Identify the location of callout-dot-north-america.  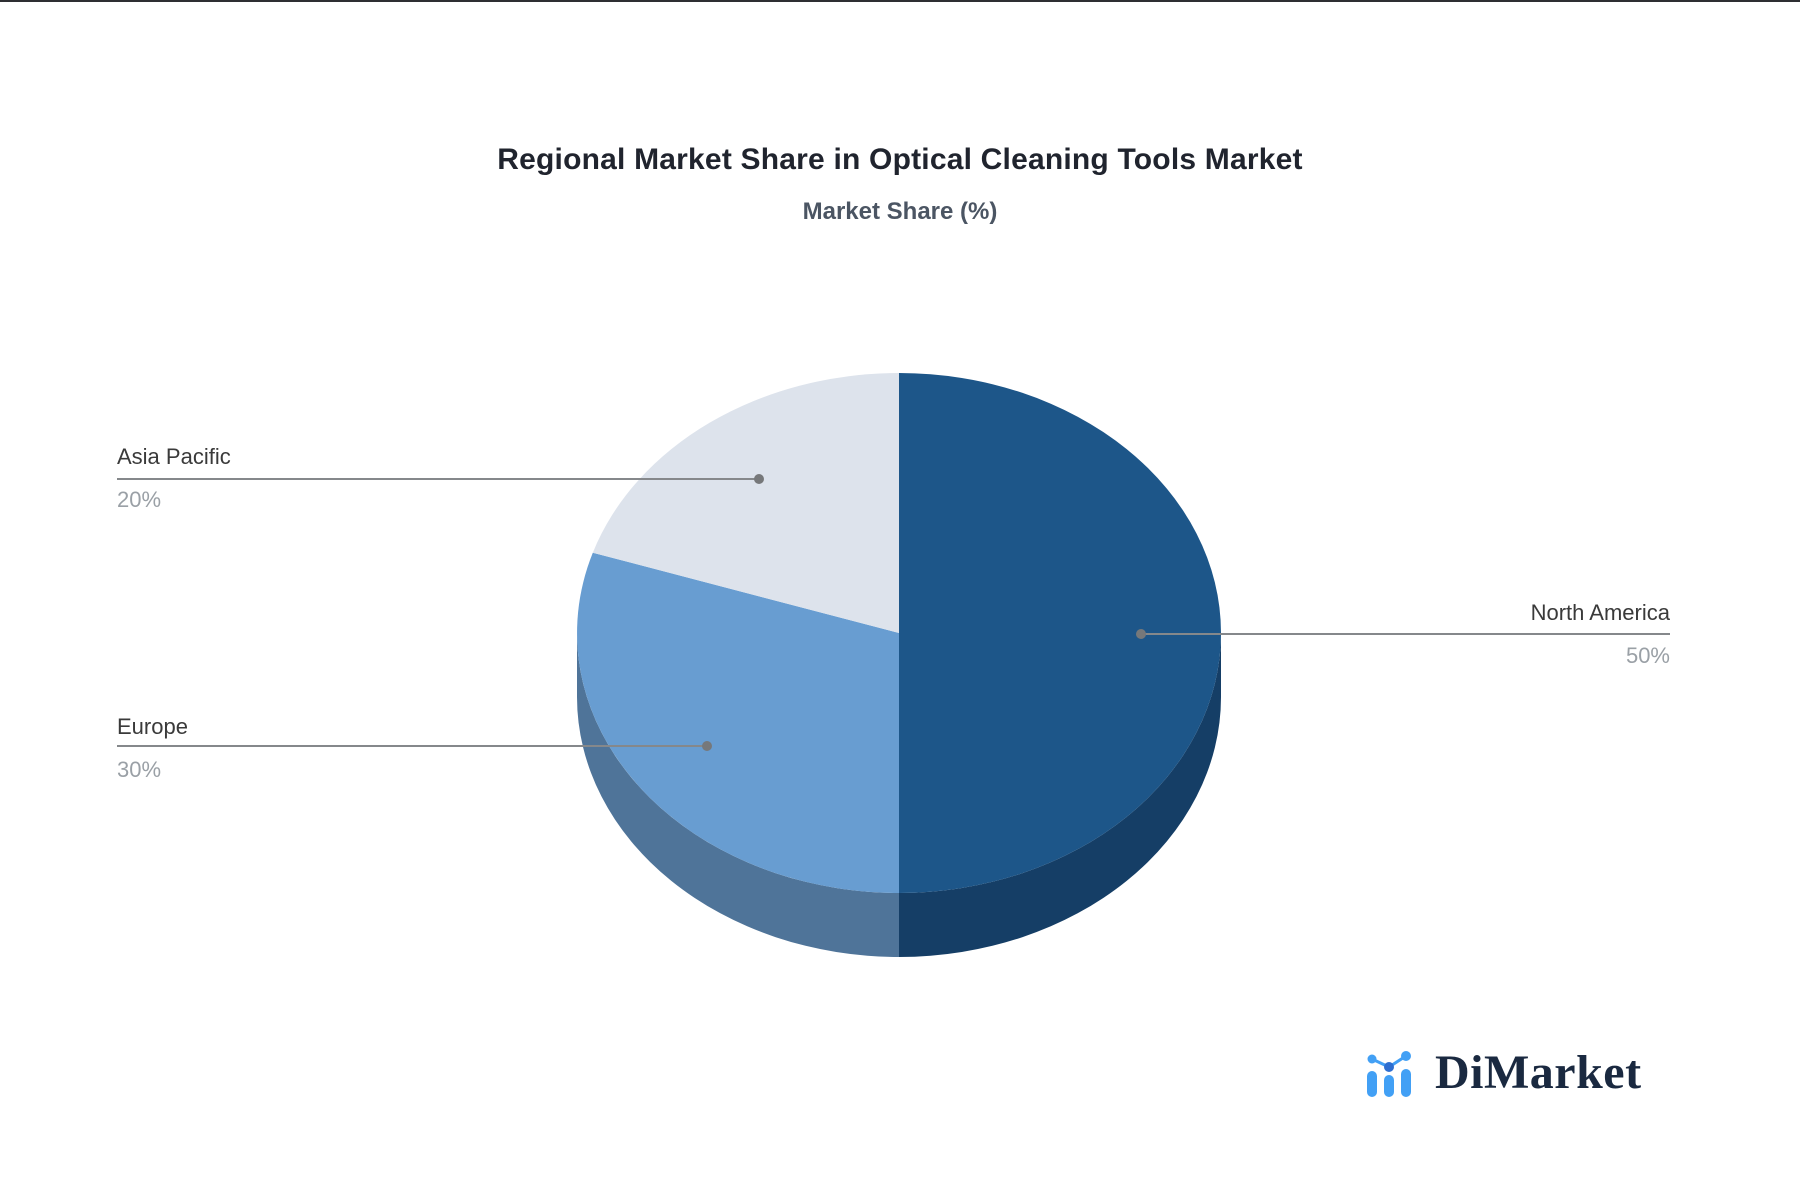
(1141, 634).